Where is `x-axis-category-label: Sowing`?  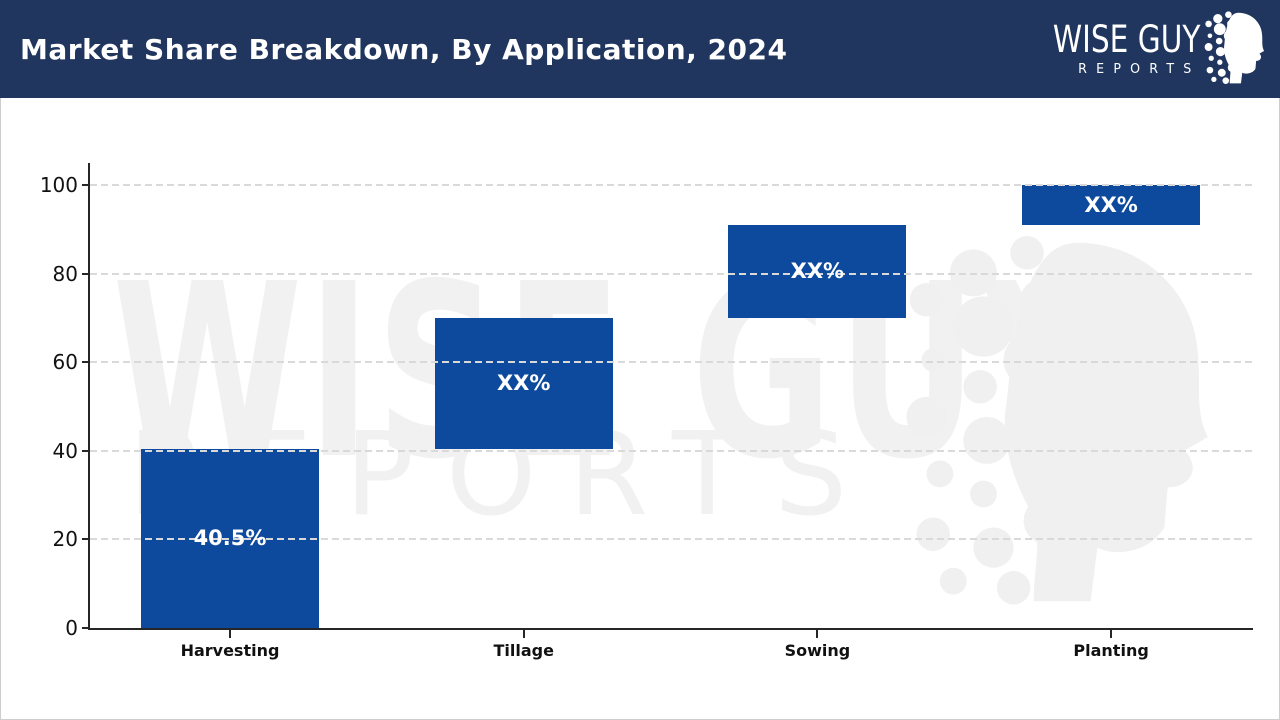
x-axis-category-label: Sowing is located at coordinates (817, 650).